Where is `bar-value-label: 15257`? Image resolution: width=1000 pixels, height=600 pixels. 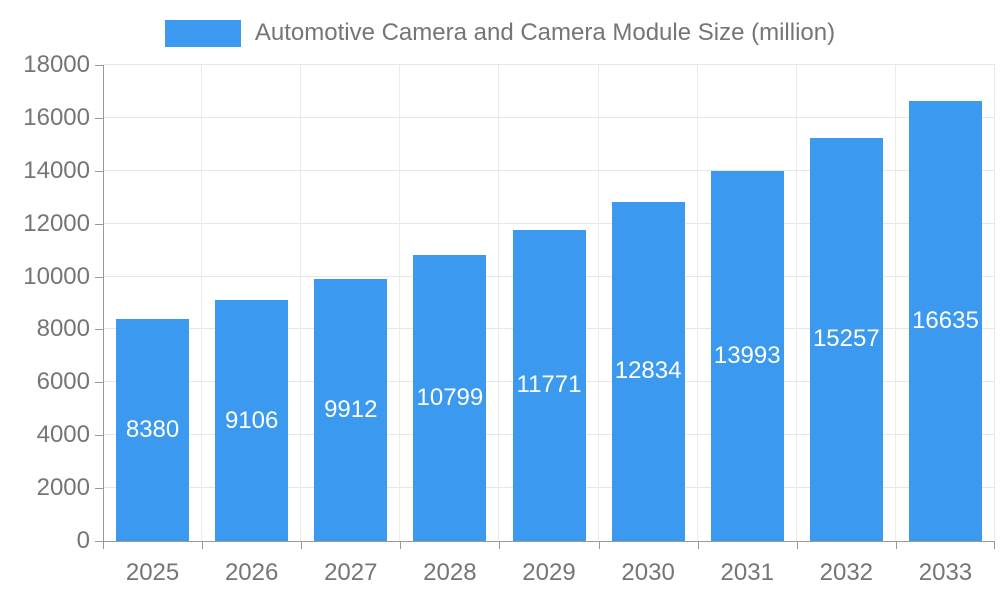 bar-value-label: 15257 is located at coordinates (846, 339).